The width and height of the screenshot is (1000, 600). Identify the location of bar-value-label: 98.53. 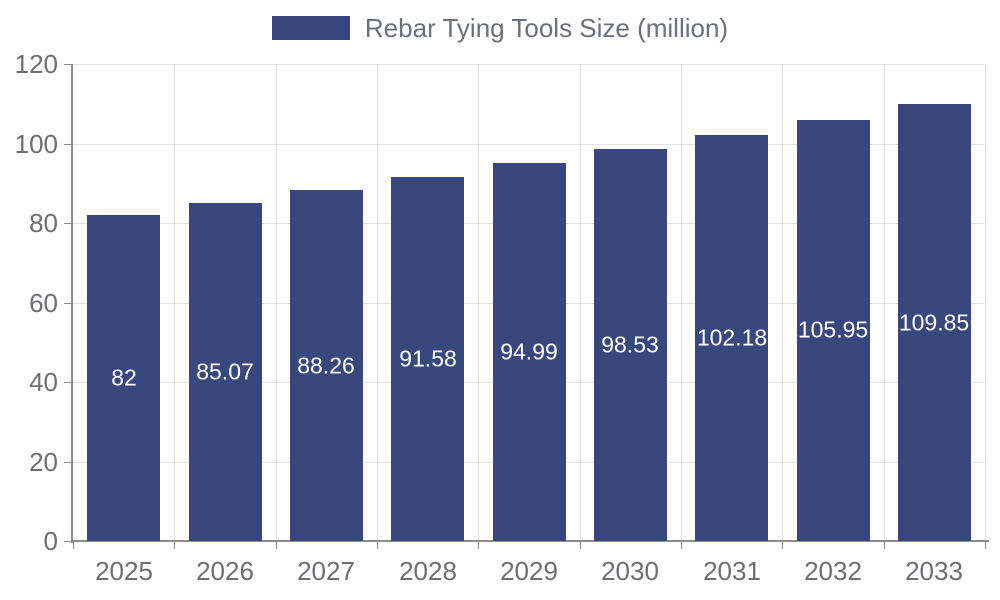
(630, 344).